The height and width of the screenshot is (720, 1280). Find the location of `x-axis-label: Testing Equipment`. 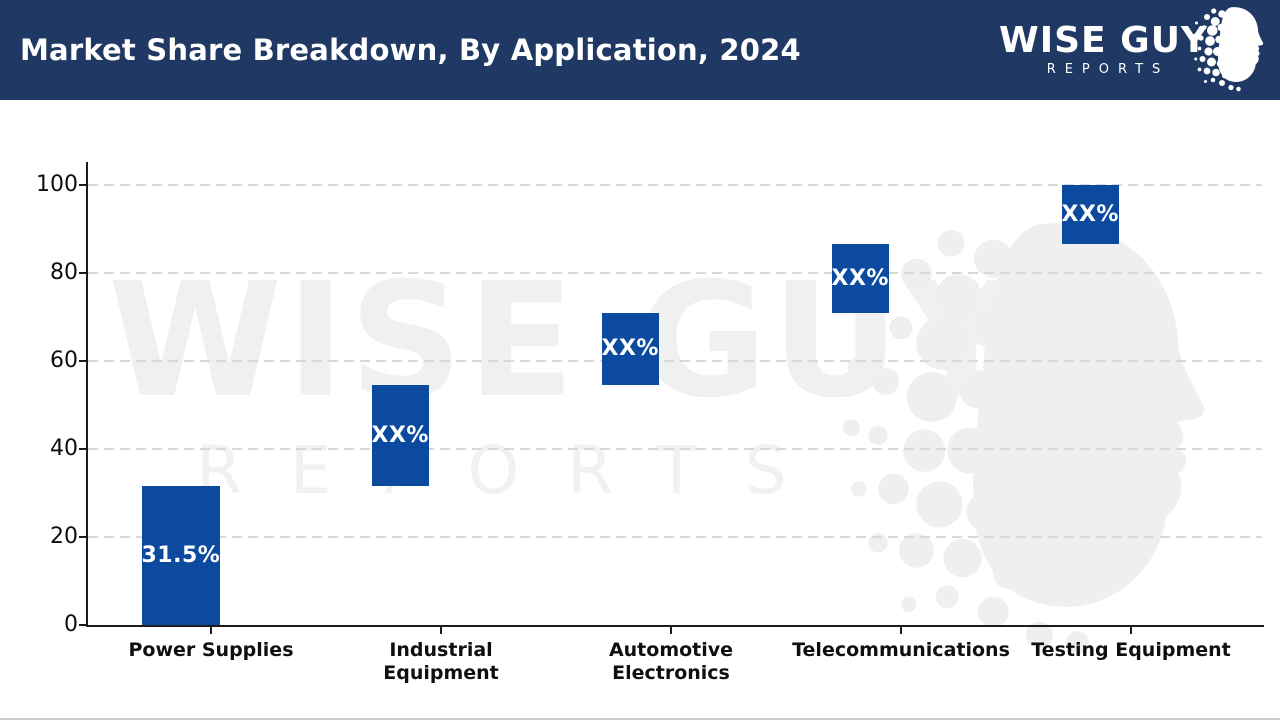

x-axis-label: Testing Equipment is located at coordinates (1131, 650).